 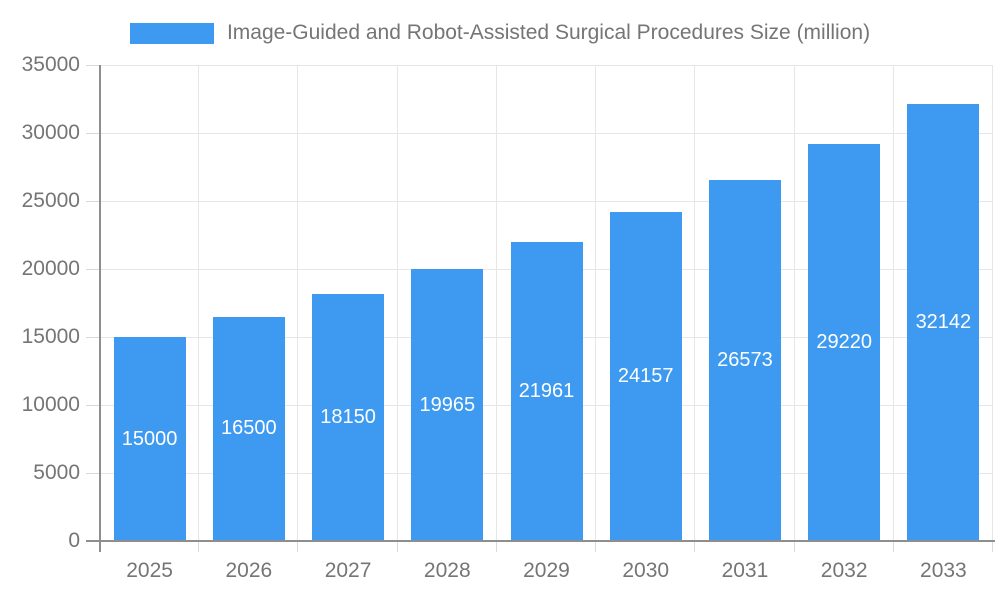 I want to click on bar-2030: 24157, so click(x=645, y=376).